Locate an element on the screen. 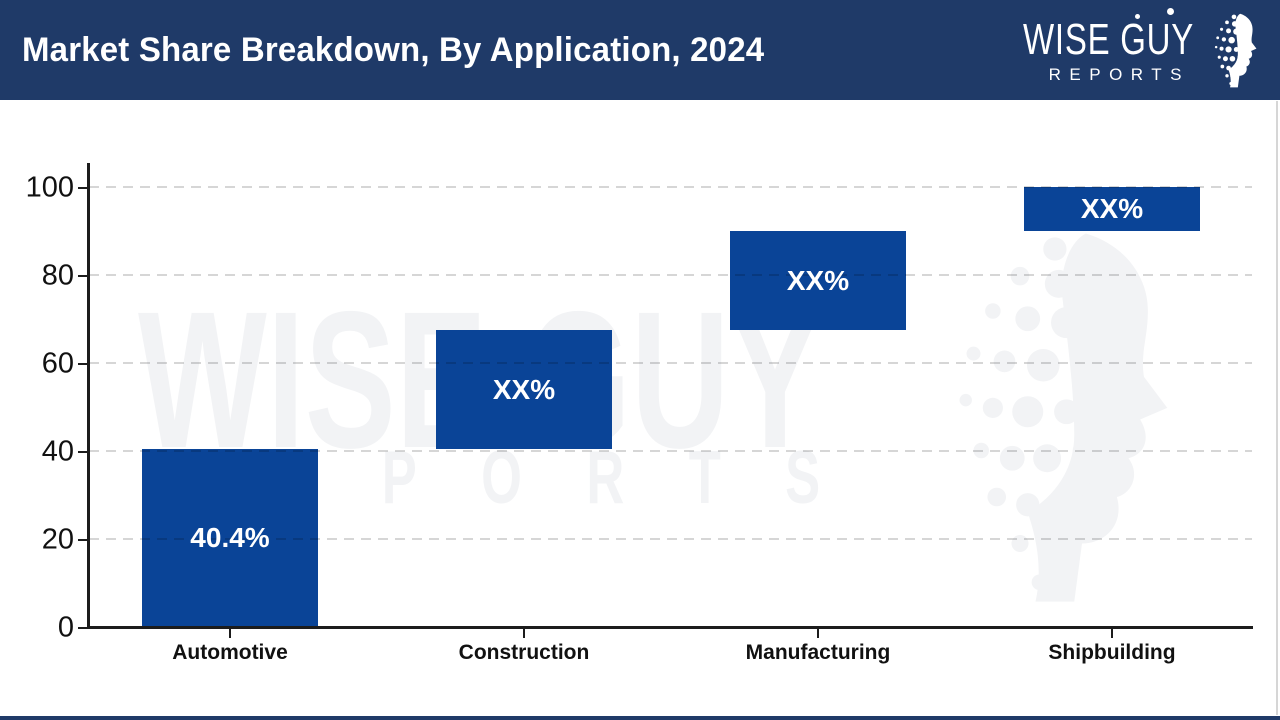 The width and height of the screenshot is (1280, 720). x-axis-line is located at coordinates (670, 627).